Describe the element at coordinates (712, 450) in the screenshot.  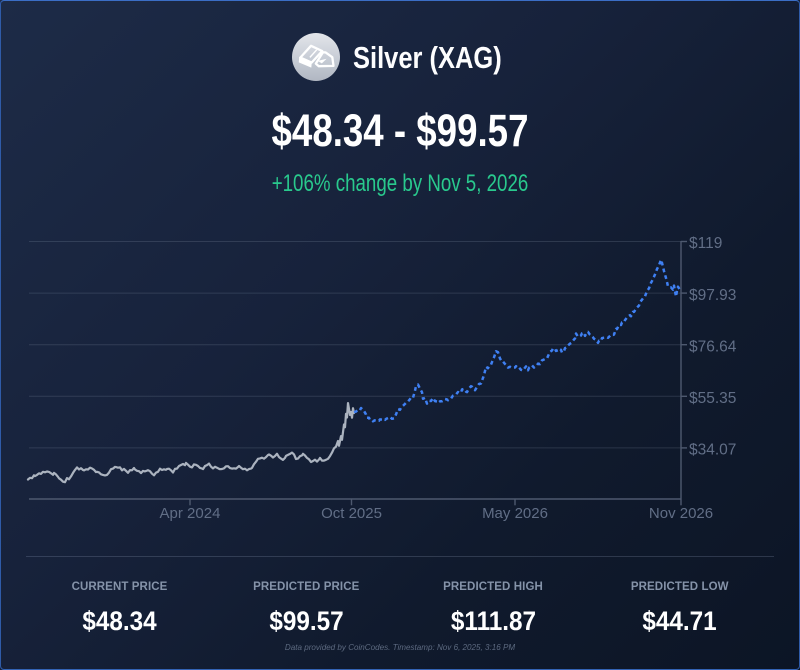
I see `svg-text: $34.07` at that location.